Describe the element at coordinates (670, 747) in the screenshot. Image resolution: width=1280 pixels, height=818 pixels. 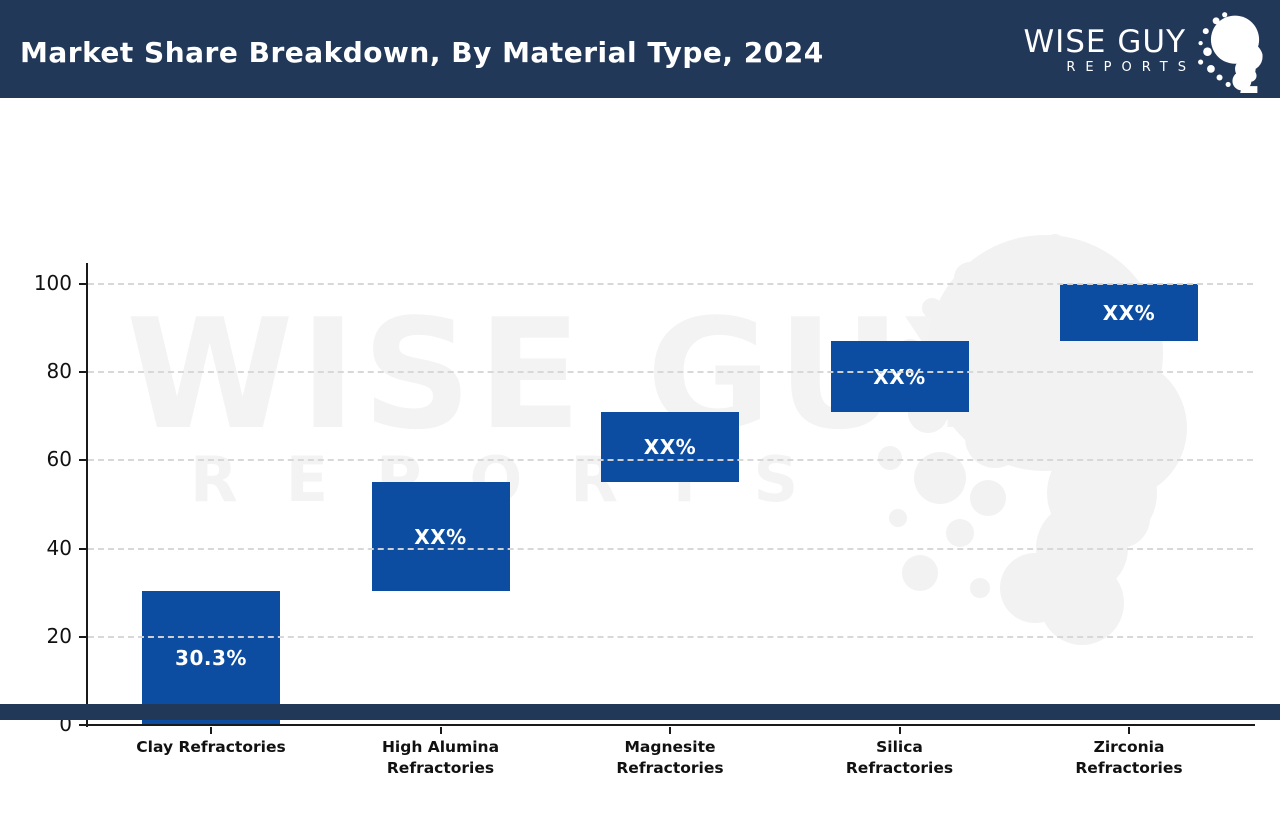
I see `x-category-label-line: Magnesite` at that location.